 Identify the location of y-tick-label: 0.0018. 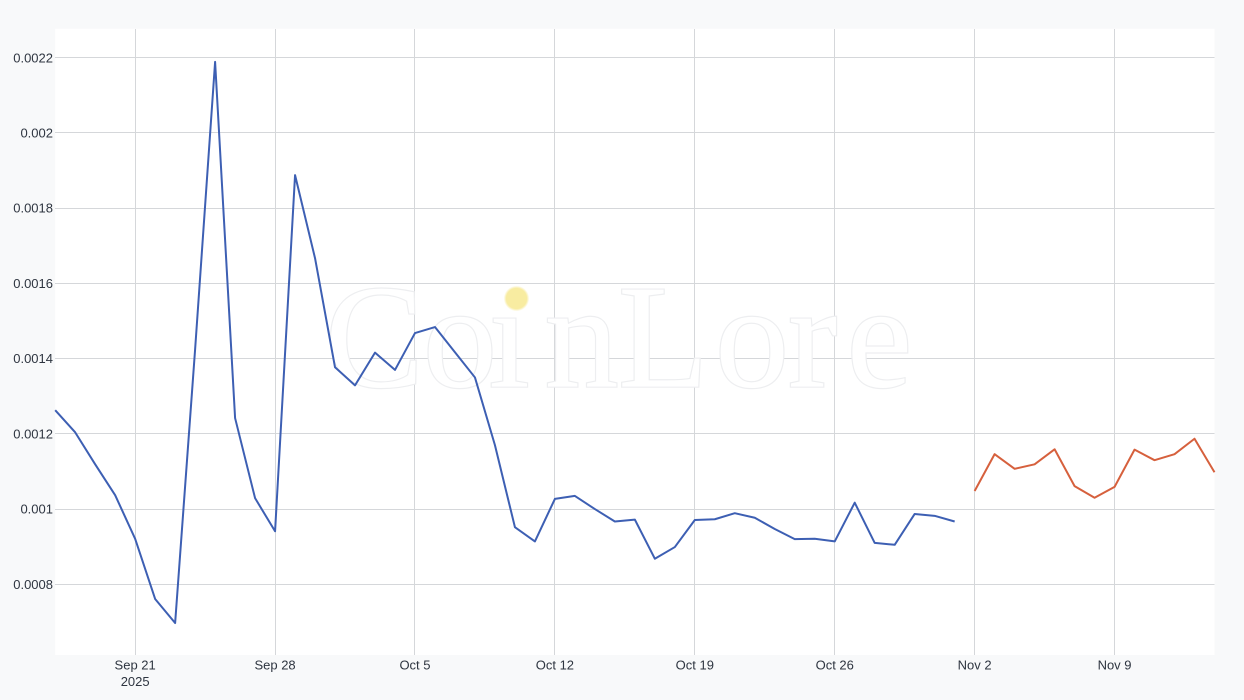
(33, 208).